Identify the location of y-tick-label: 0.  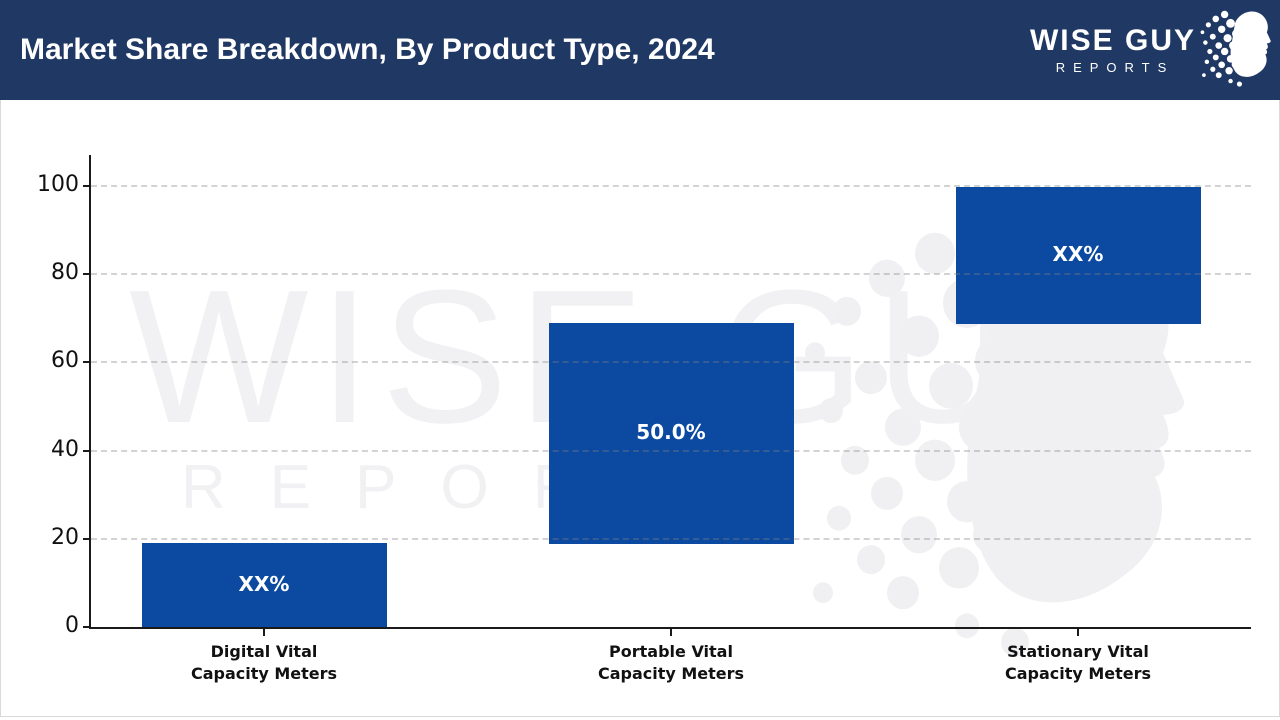
(72, 625).